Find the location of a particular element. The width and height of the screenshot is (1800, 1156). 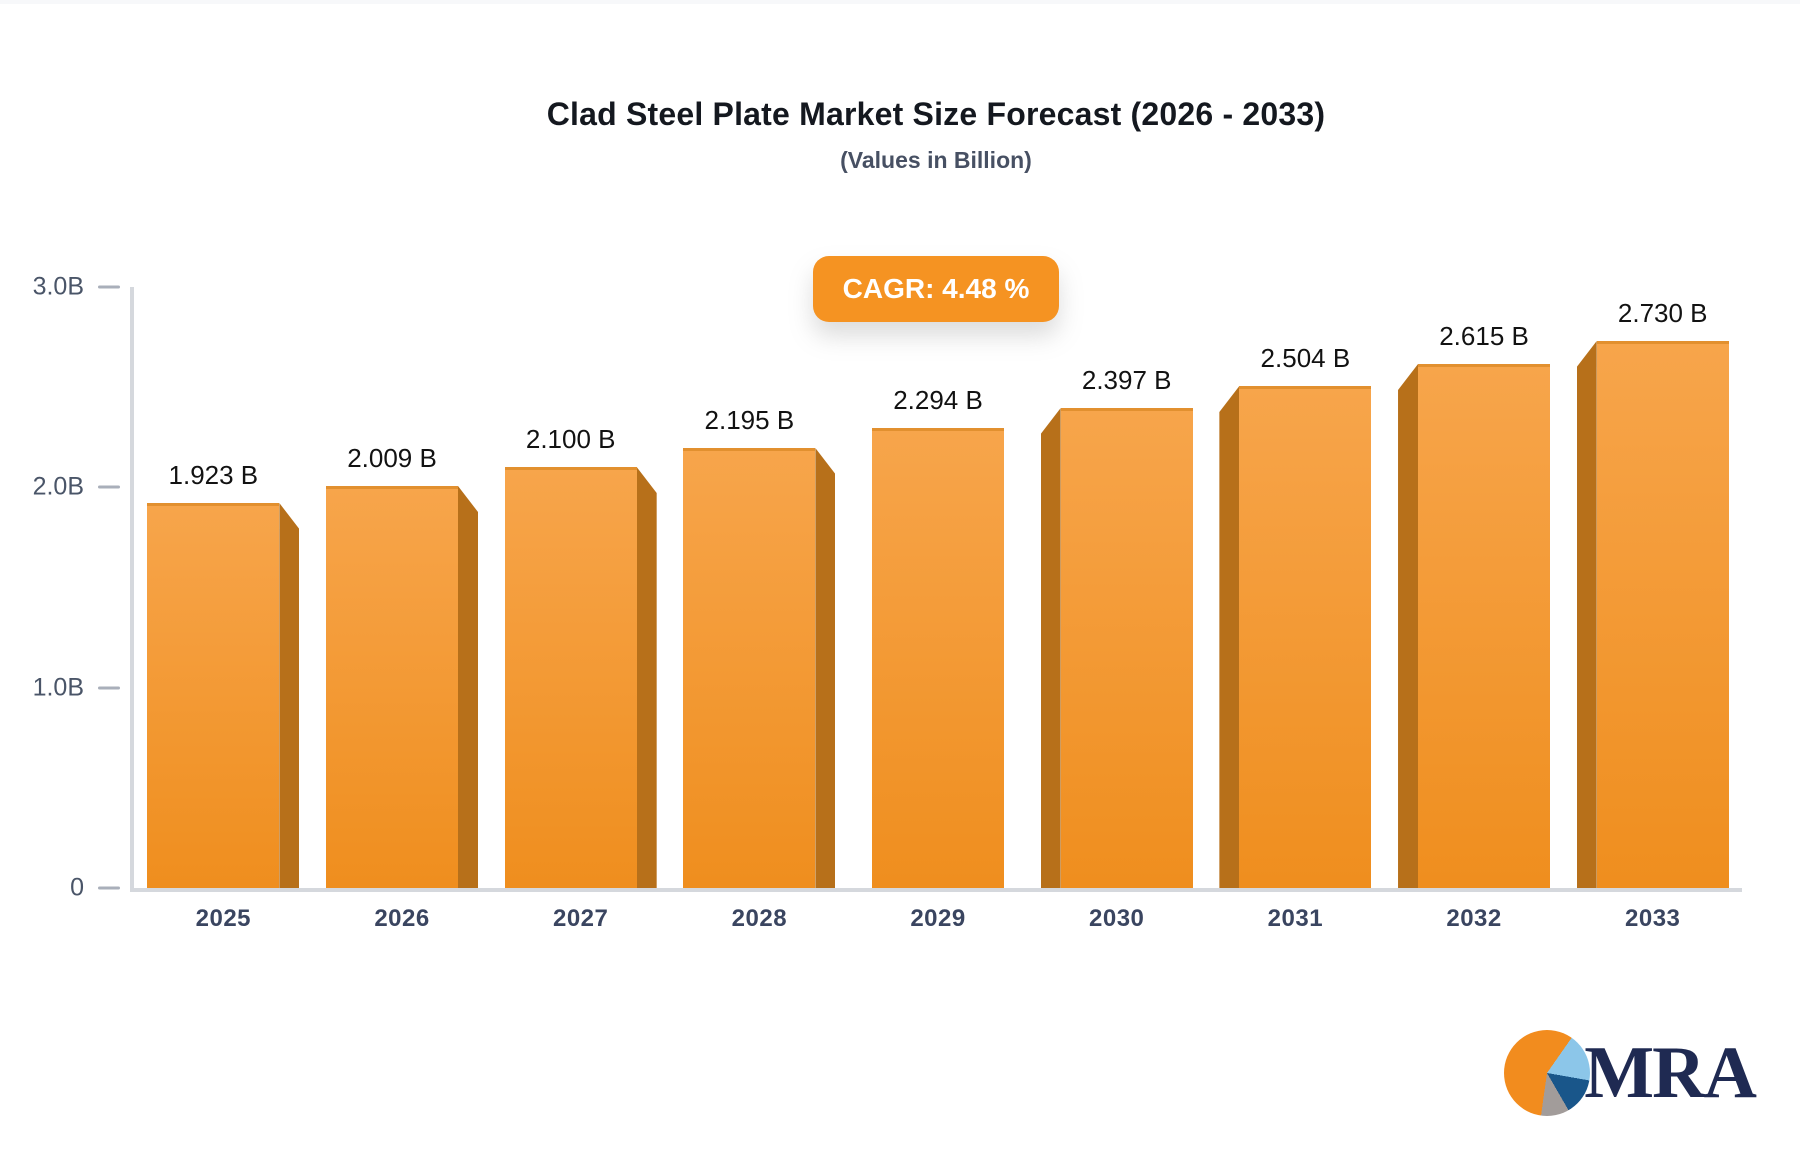

window-top-border is located at coordinates (900, 2).